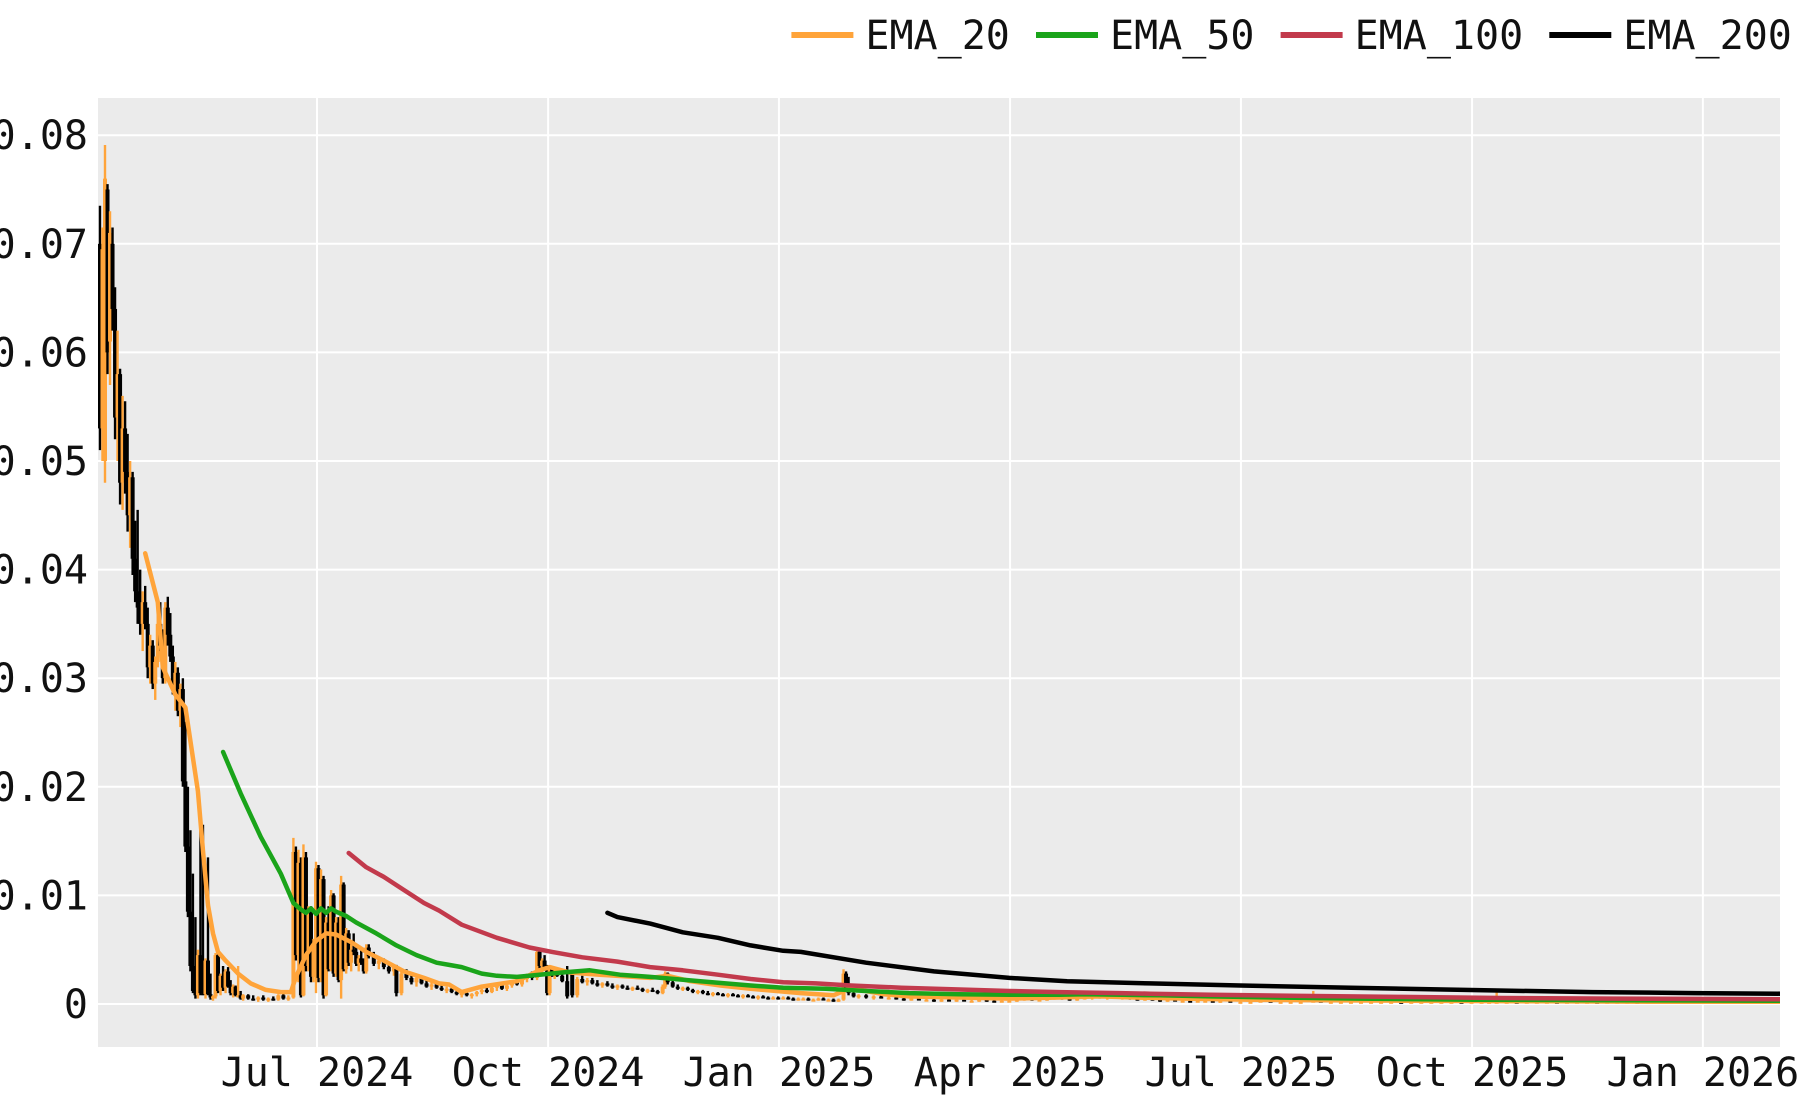  What do you see at coordinates (44, 571) in the screenshot?
I see `y-tick-label: 0.04` at bounding box center [44, 571].